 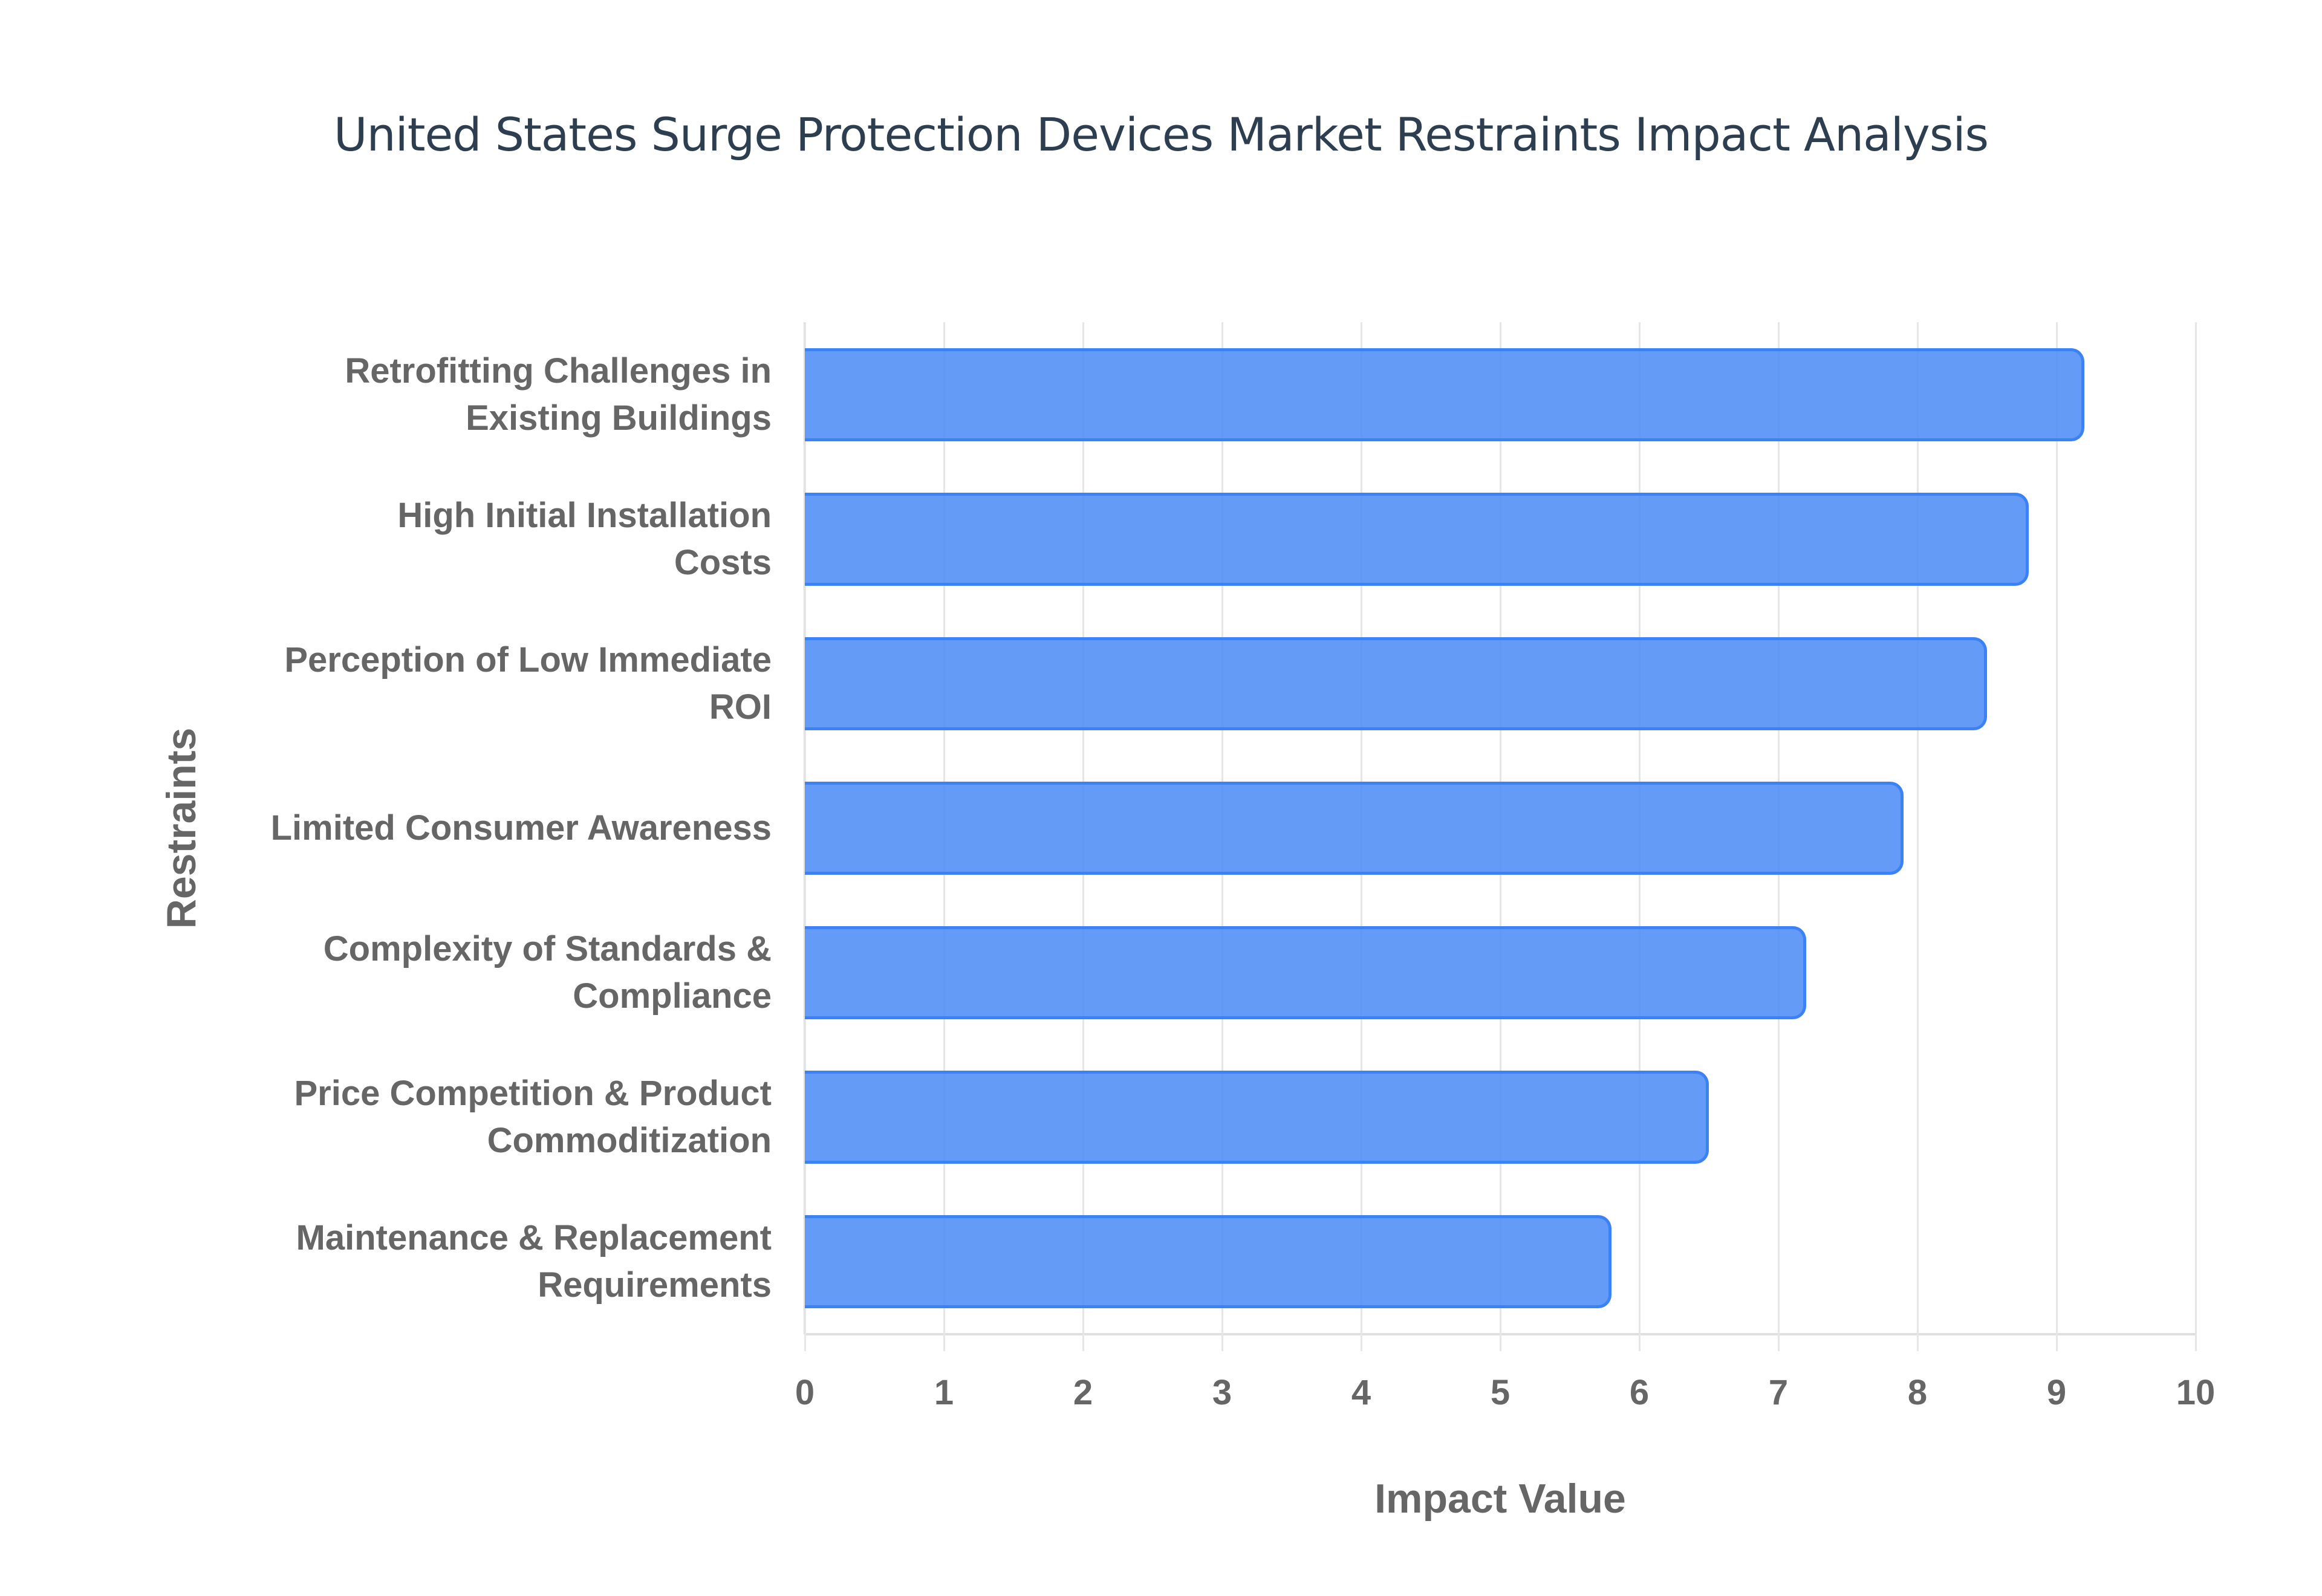 I want to click on category-label-line: ROI, so click(x=740, y=707).